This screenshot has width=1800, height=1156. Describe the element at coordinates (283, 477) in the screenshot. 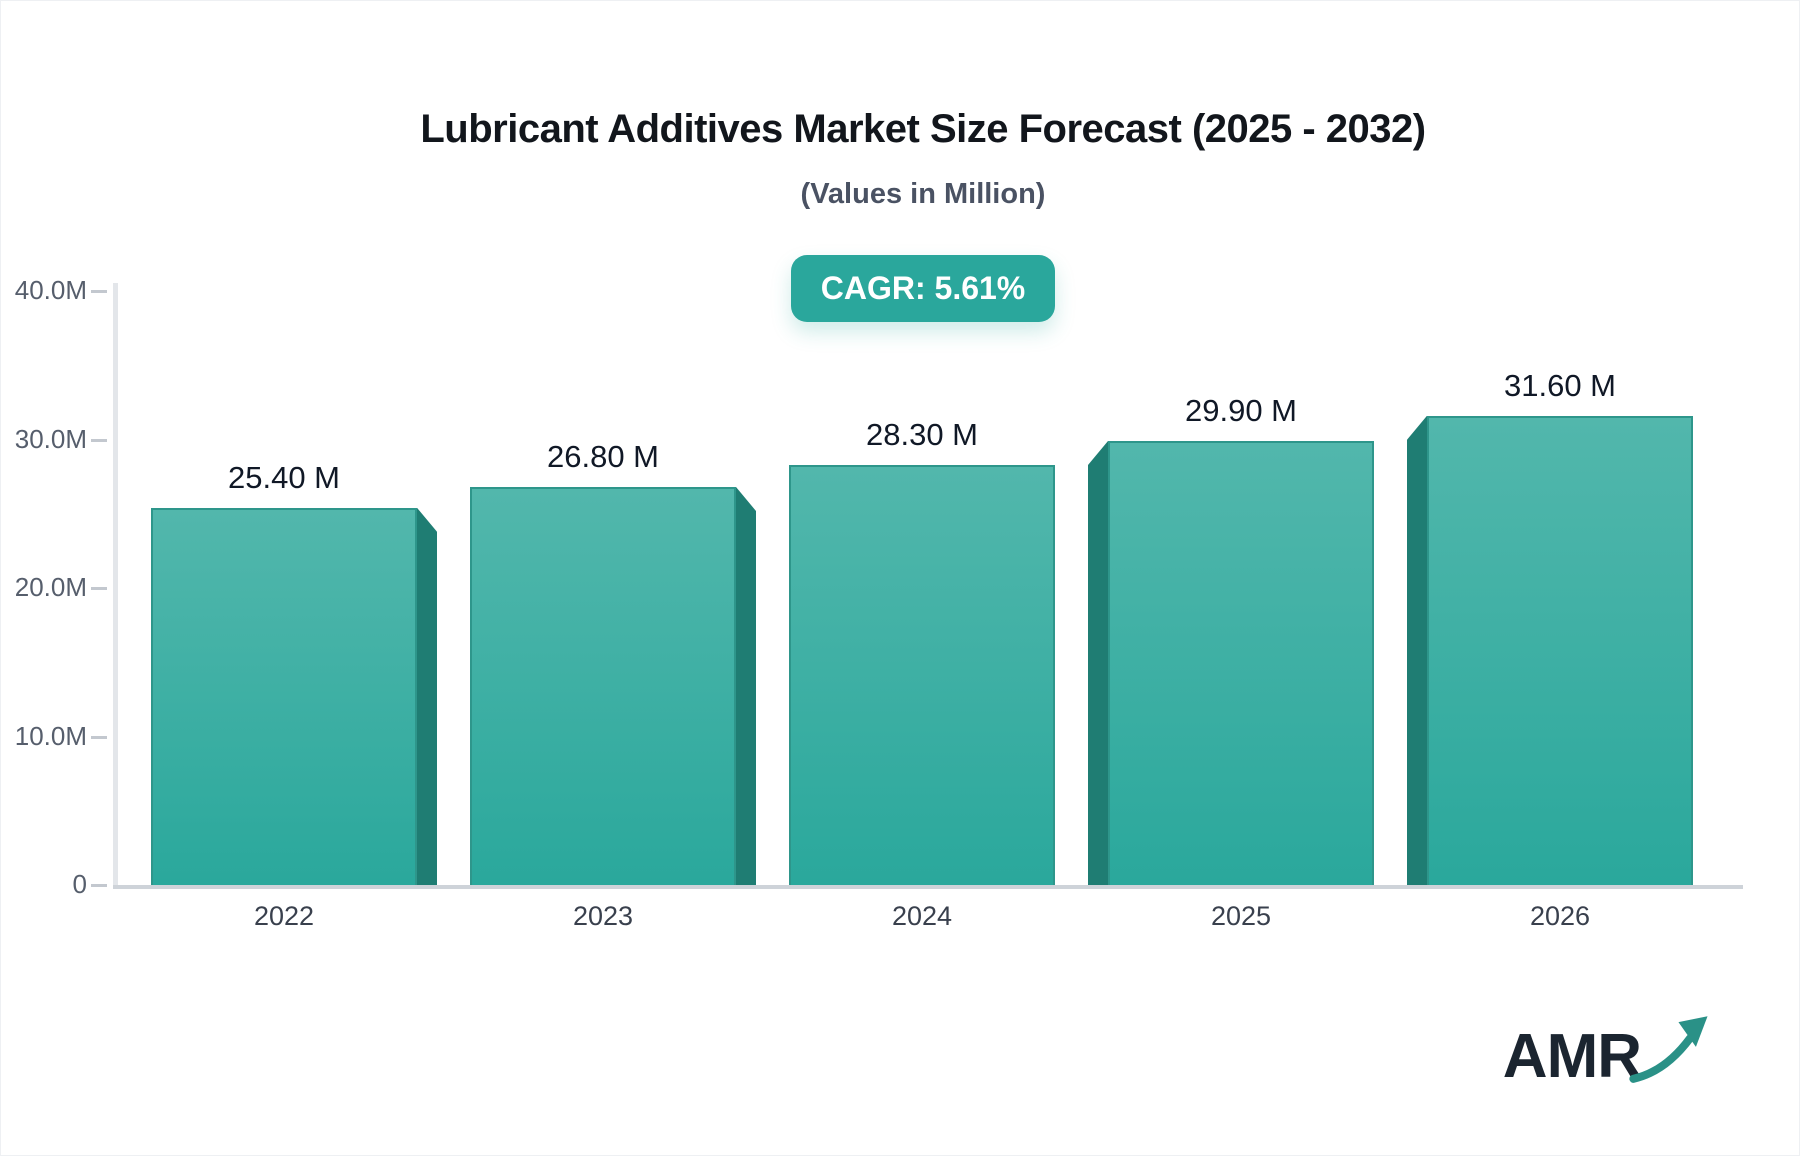

I see `bar-value-label: 25.40 M` at that location.